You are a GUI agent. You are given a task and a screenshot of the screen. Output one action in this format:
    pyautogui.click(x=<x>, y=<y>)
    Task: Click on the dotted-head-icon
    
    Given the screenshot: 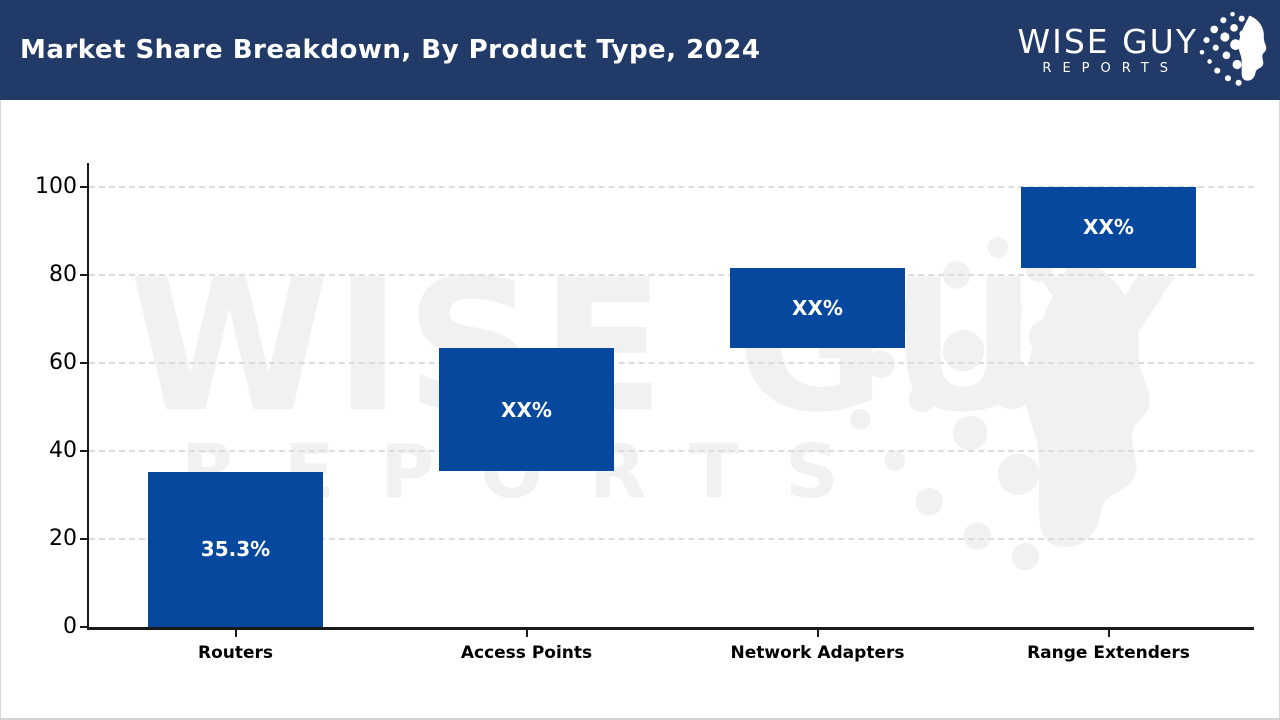 What is the action you would take?
    pyautogui.click(x=1233, y=48)
    